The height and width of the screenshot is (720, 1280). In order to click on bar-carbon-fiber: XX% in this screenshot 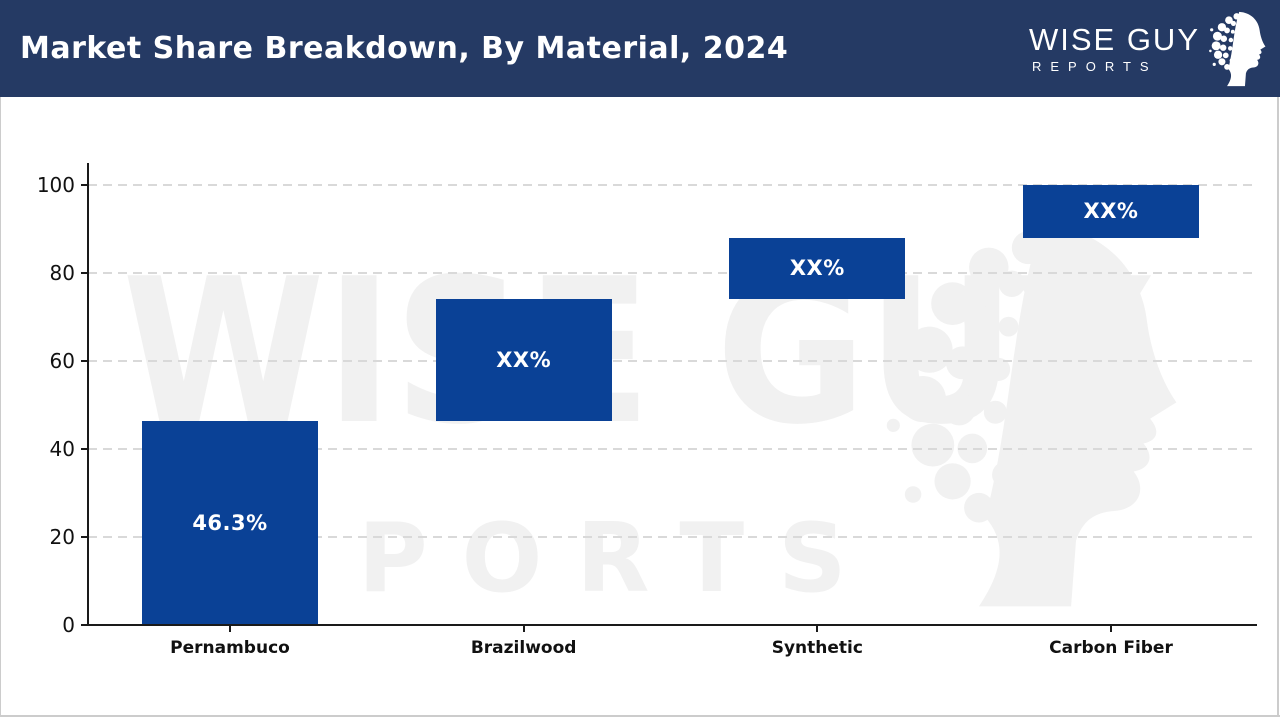, I will do `click(1111, 211)`.